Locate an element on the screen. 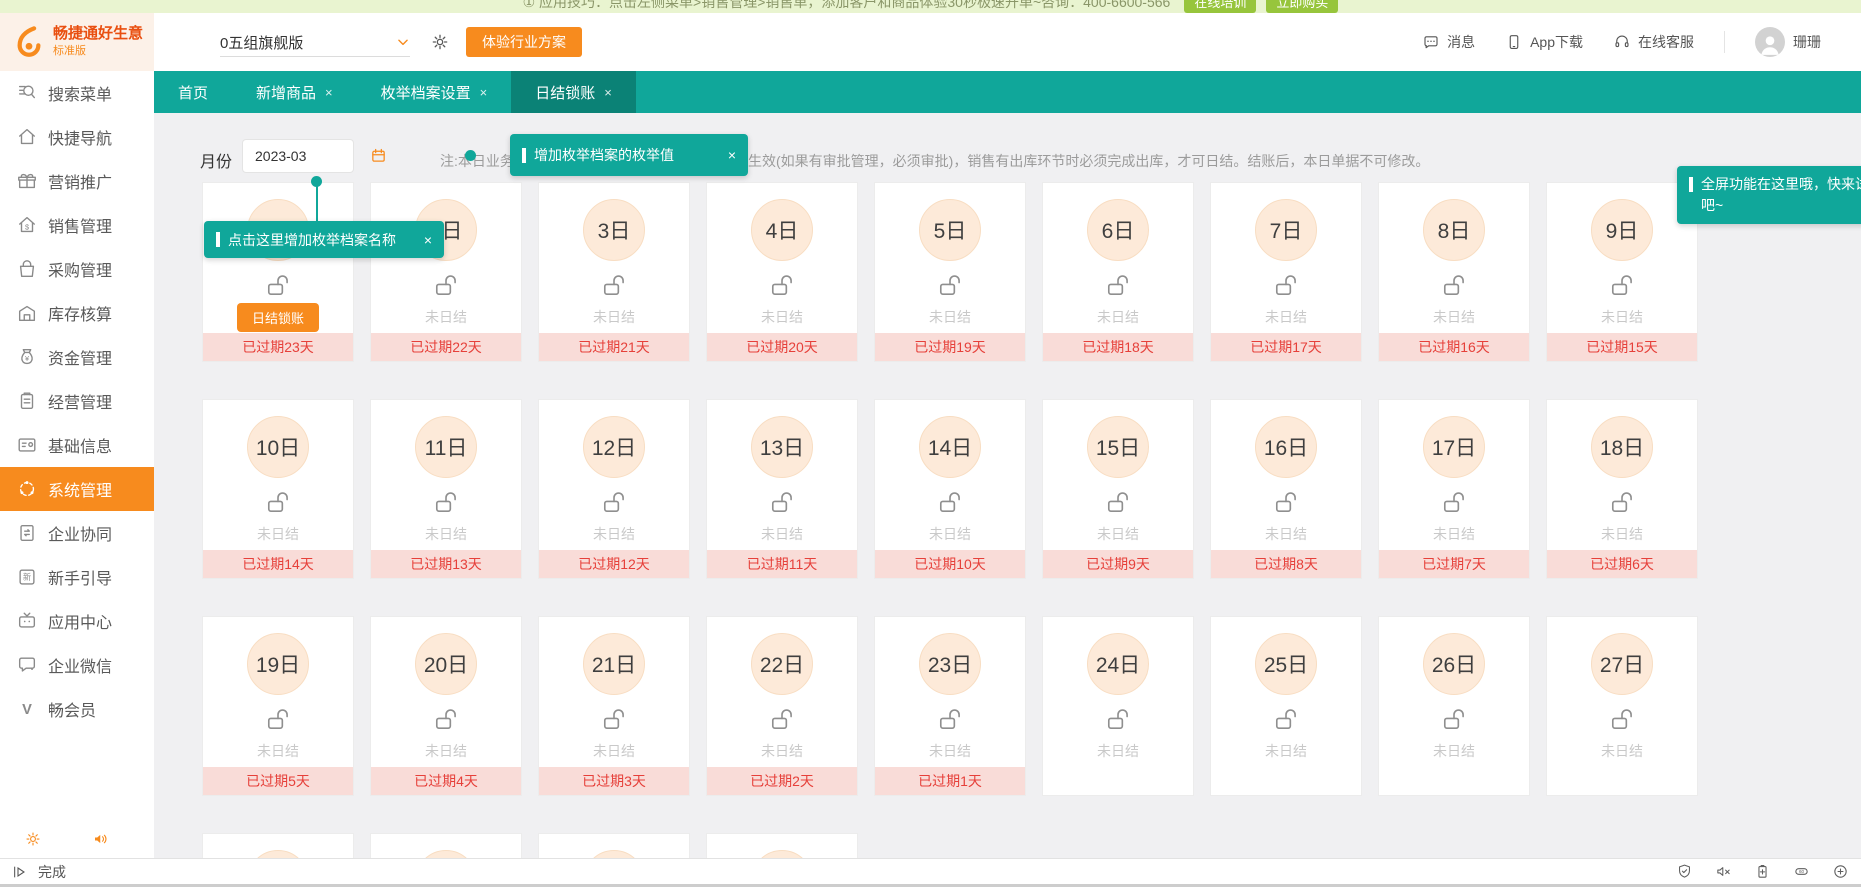  day-card: 22日 未日结 已过期2天 is located at coordinates (782, 706).